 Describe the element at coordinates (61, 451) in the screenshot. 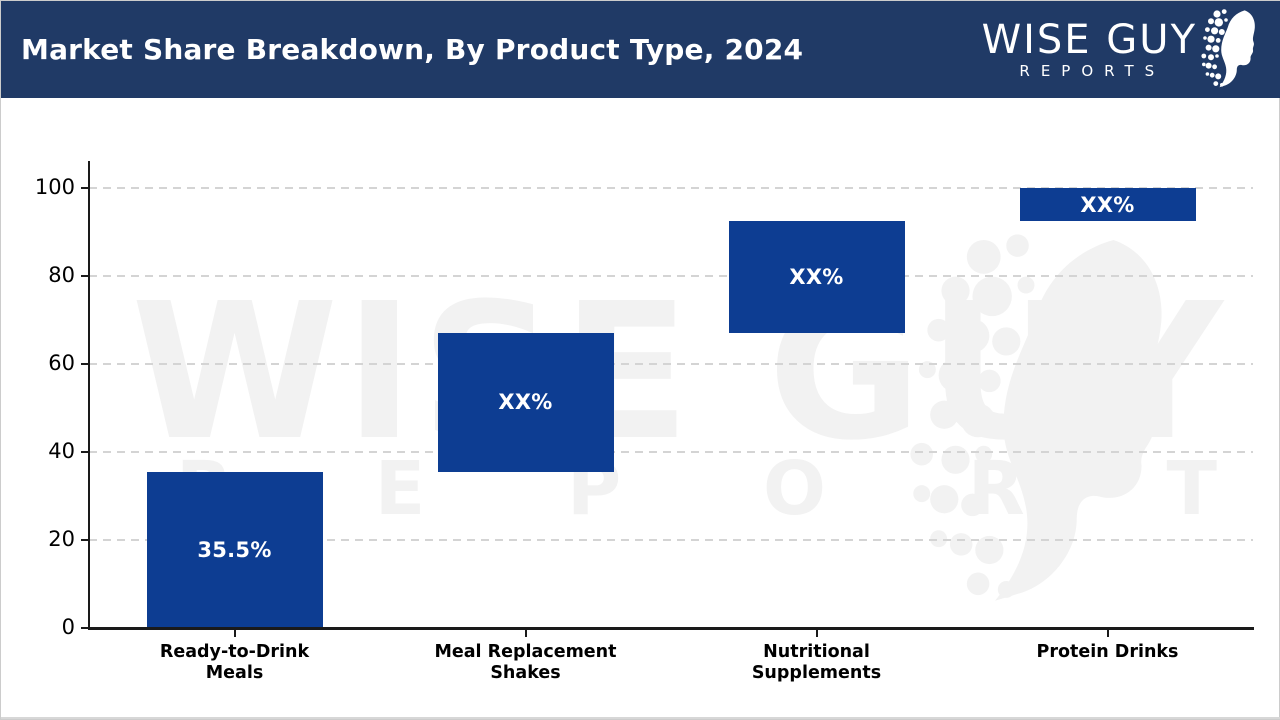

I see `y-tick-label: 40` at that location.